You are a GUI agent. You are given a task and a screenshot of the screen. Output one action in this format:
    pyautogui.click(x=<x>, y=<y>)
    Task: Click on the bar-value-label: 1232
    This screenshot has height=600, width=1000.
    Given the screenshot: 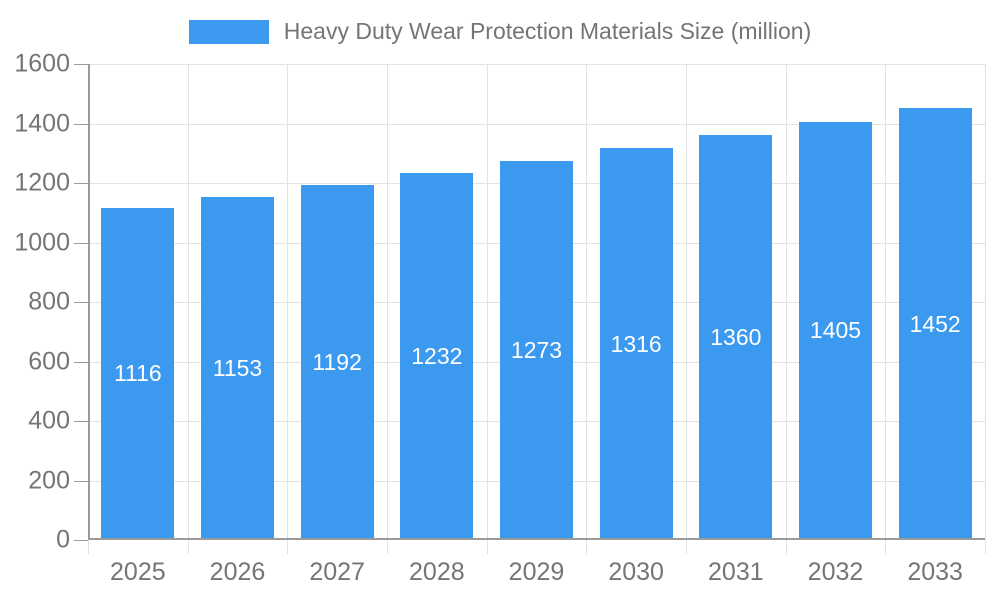 What is the action you would take?
    pyautogui.click(x=437, y=356)
    